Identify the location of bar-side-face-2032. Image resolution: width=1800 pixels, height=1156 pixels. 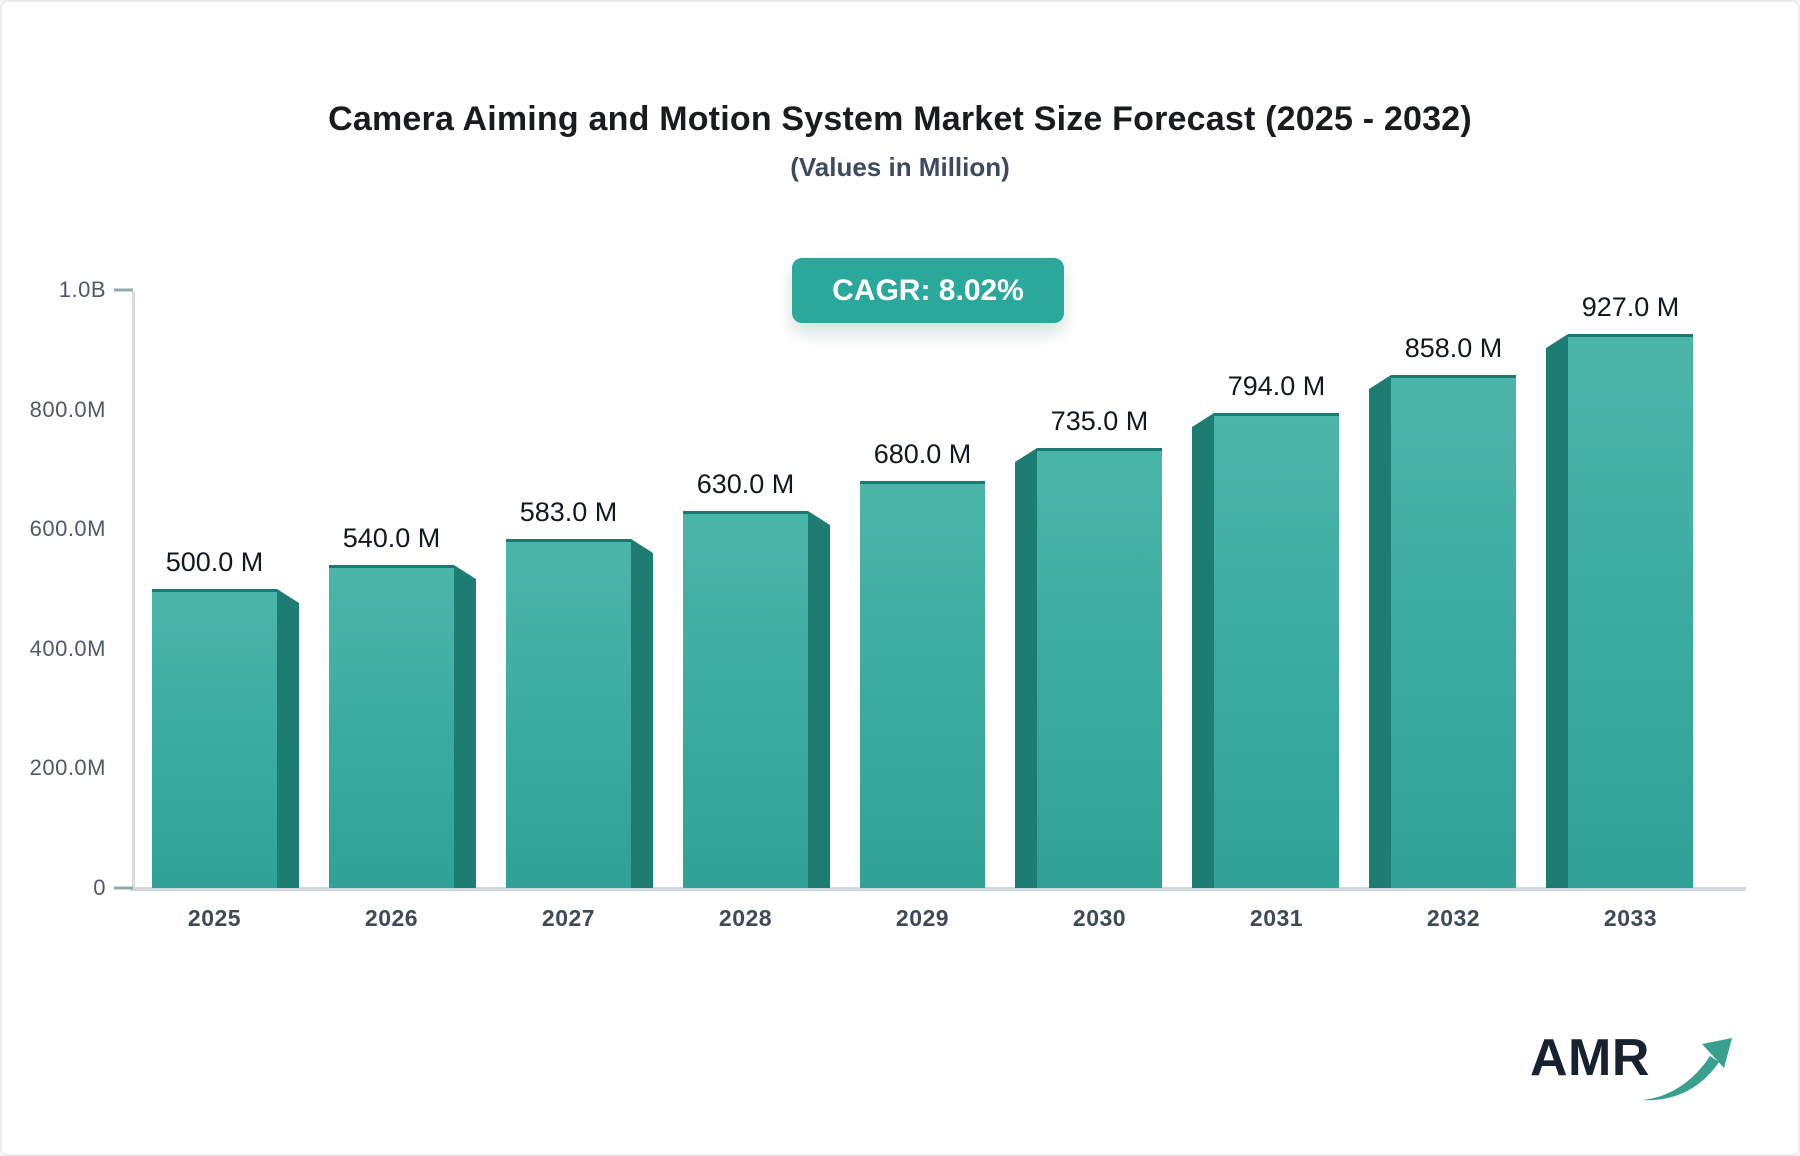
(1380, 631).